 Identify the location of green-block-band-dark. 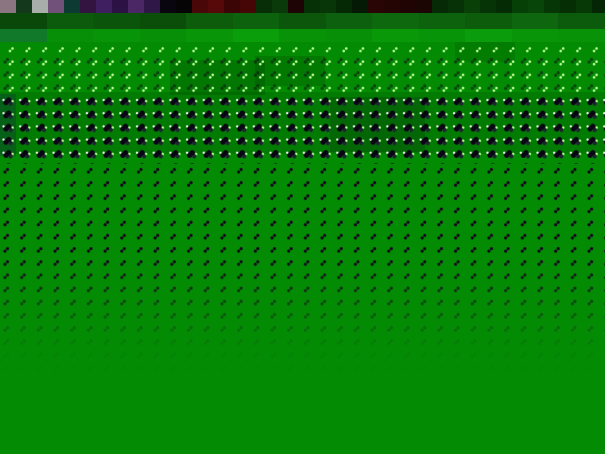
(302, 21).